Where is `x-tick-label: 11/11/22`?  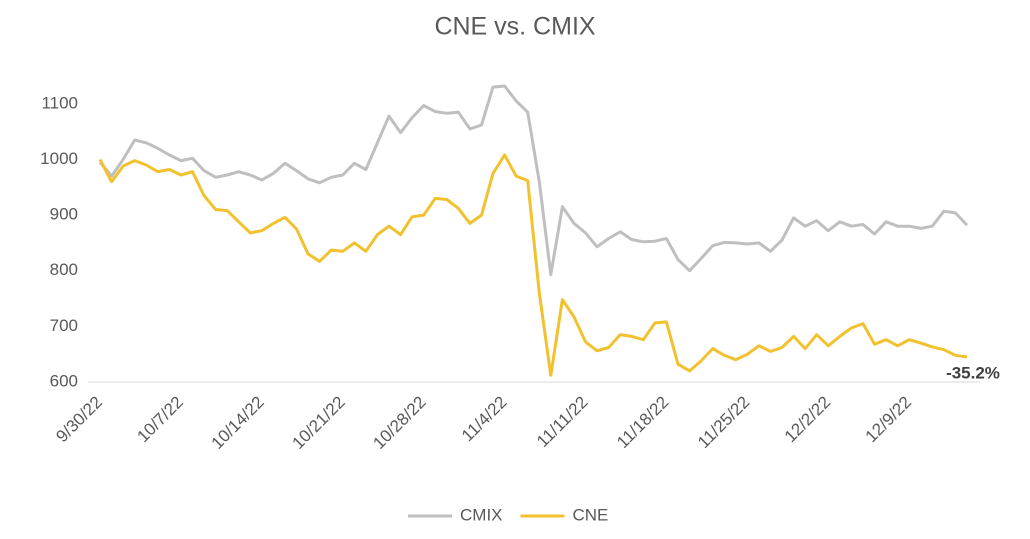 x-tick-label: 11/11/22 is located at coordinates (562, 422).